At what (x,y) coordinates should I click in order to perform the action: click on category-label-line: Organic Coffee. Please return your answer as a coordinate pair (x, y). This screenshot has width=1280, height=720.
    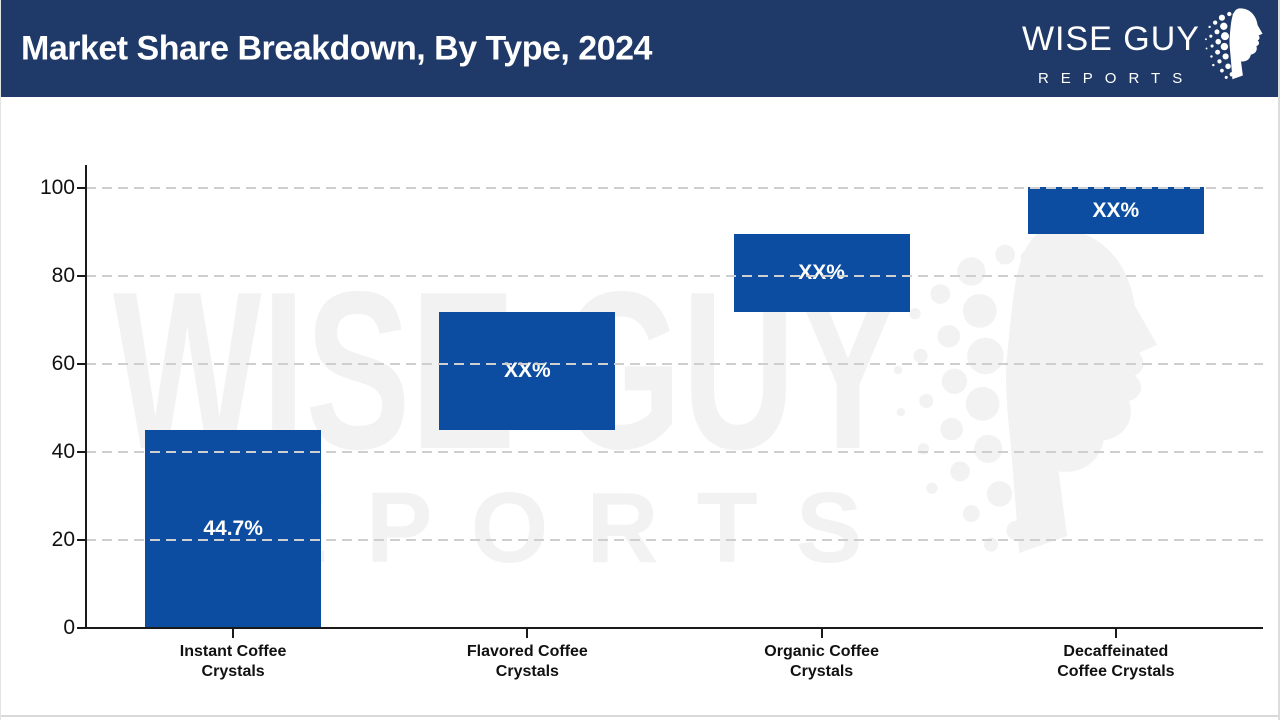
    Looking at the image, I should click on (821, 651).